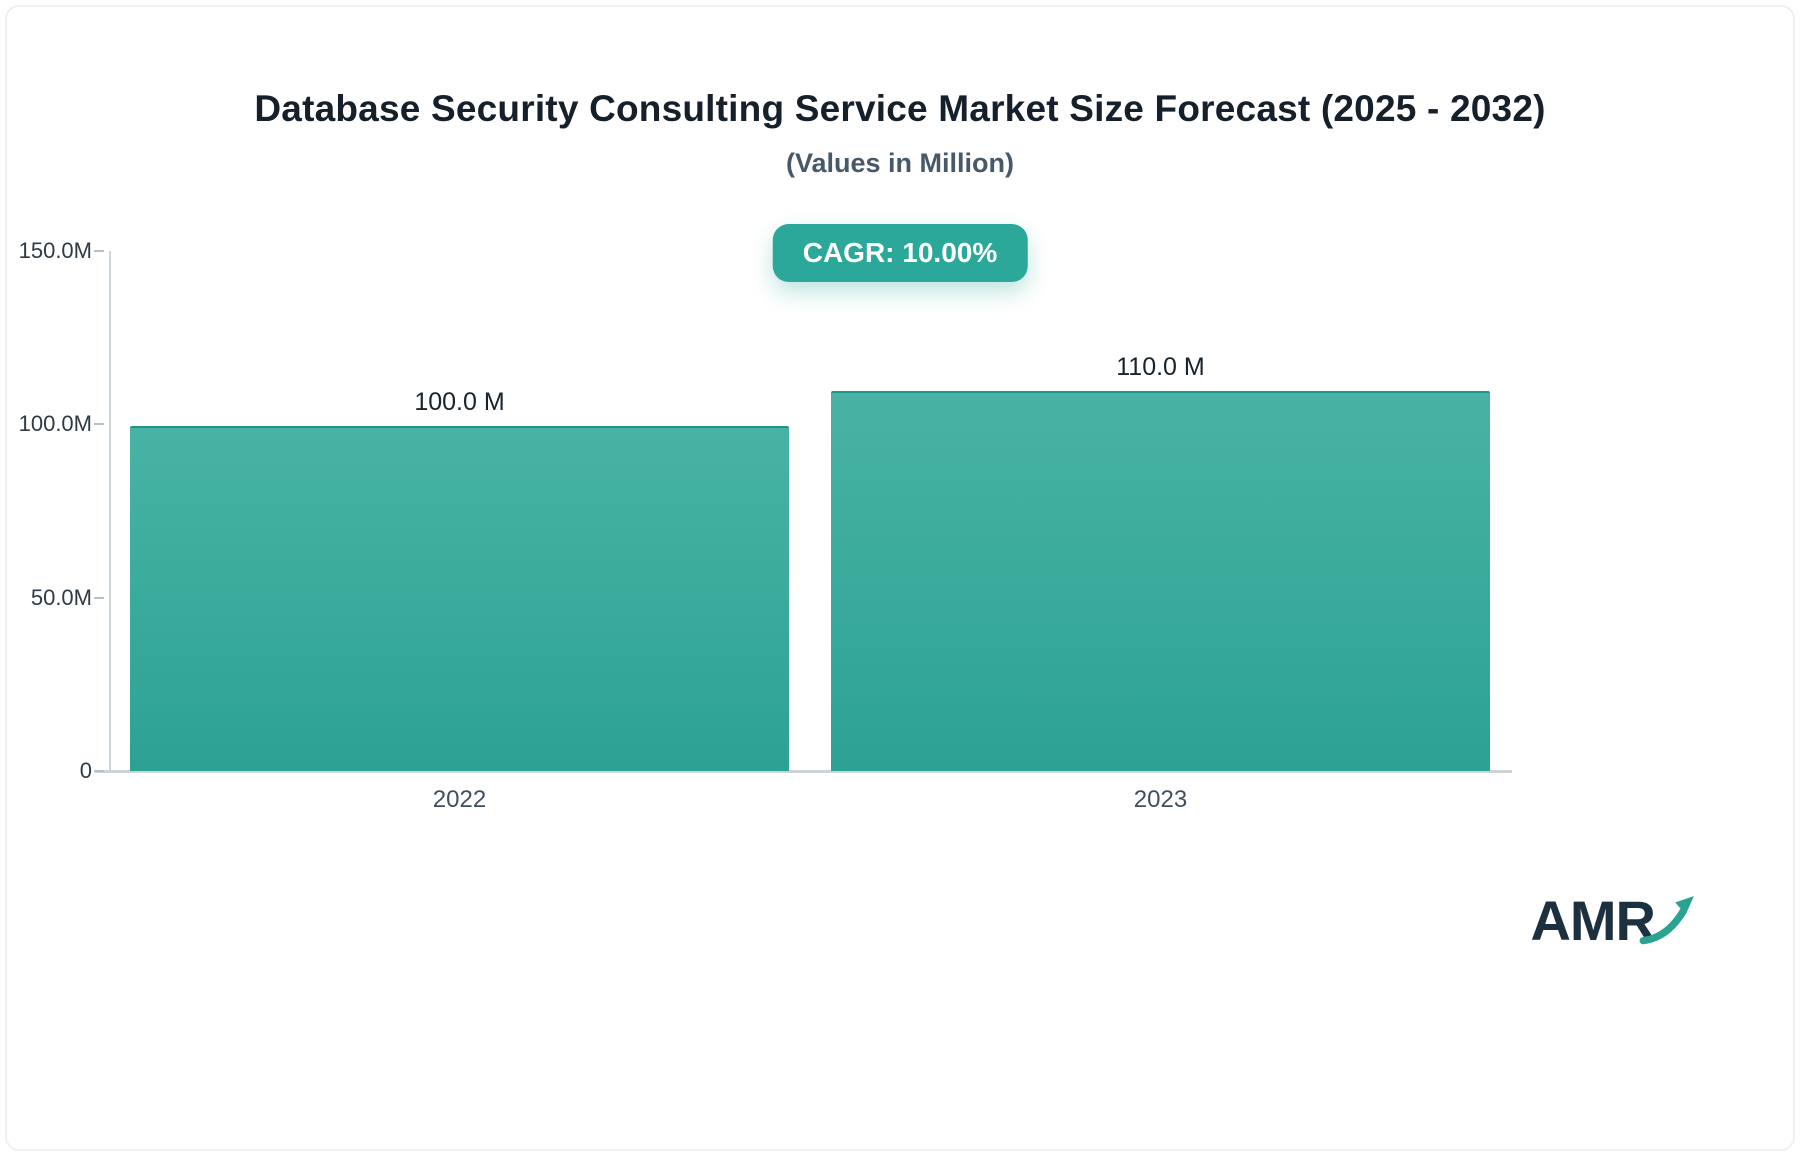 Image resolution: width=1800 pixels, height=1156 pixels. Describe the element at coordinates (85, 770) in the screenshot. I see `y-tick-label: 0` at that location.